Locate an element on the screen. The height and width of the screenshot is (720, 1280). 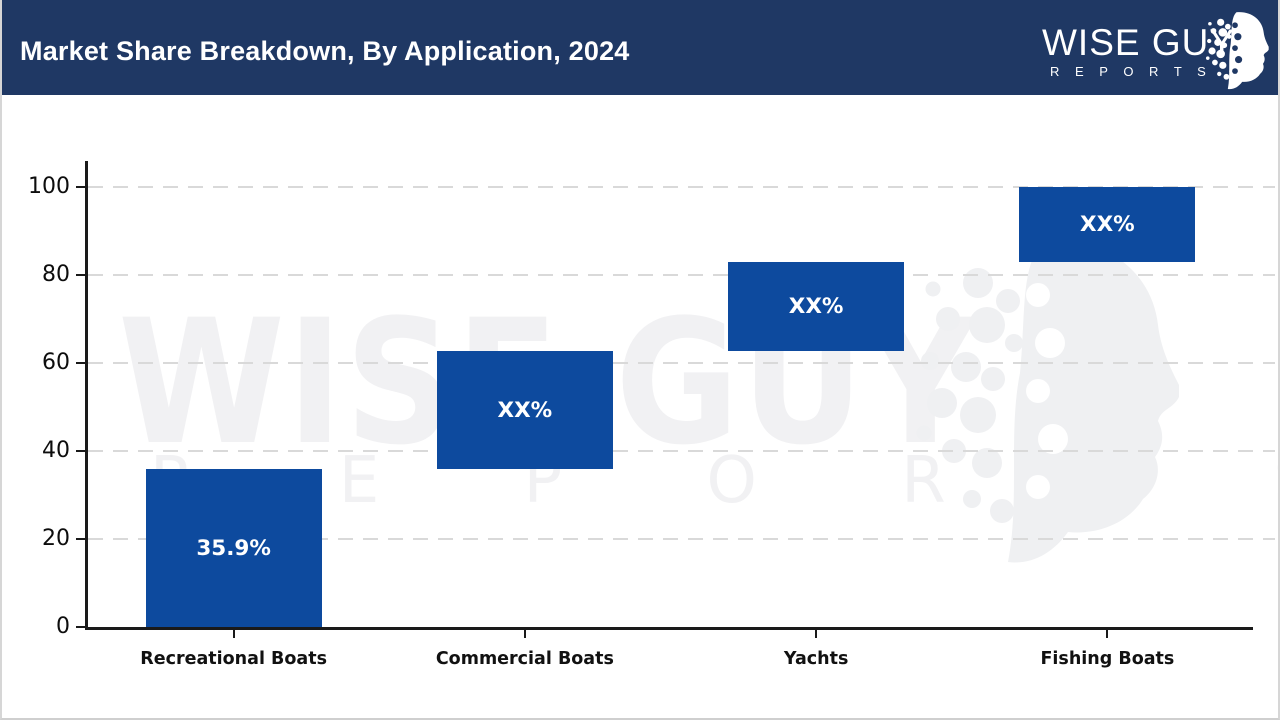
x-category-label: Commercial Boats is located at coordinates (524, 659).